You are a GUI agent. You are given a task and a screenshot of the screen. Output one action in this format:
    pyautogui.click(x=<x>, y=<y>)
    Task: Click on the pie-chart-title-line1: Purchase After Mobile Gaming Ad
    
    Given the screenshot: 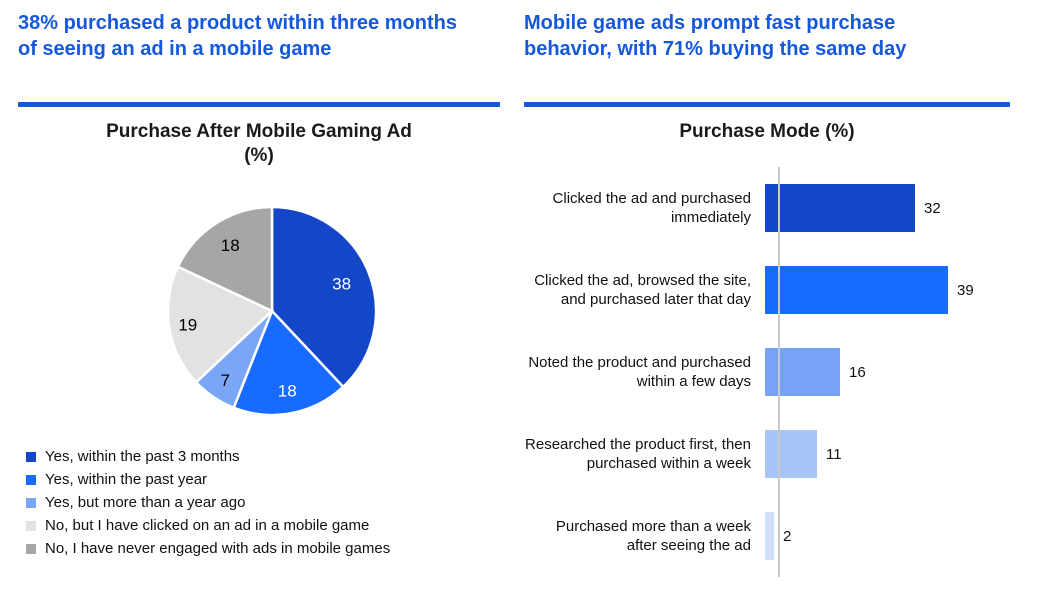 What is the action you would take?
    pyautogui.click(x=259, y=131)
    